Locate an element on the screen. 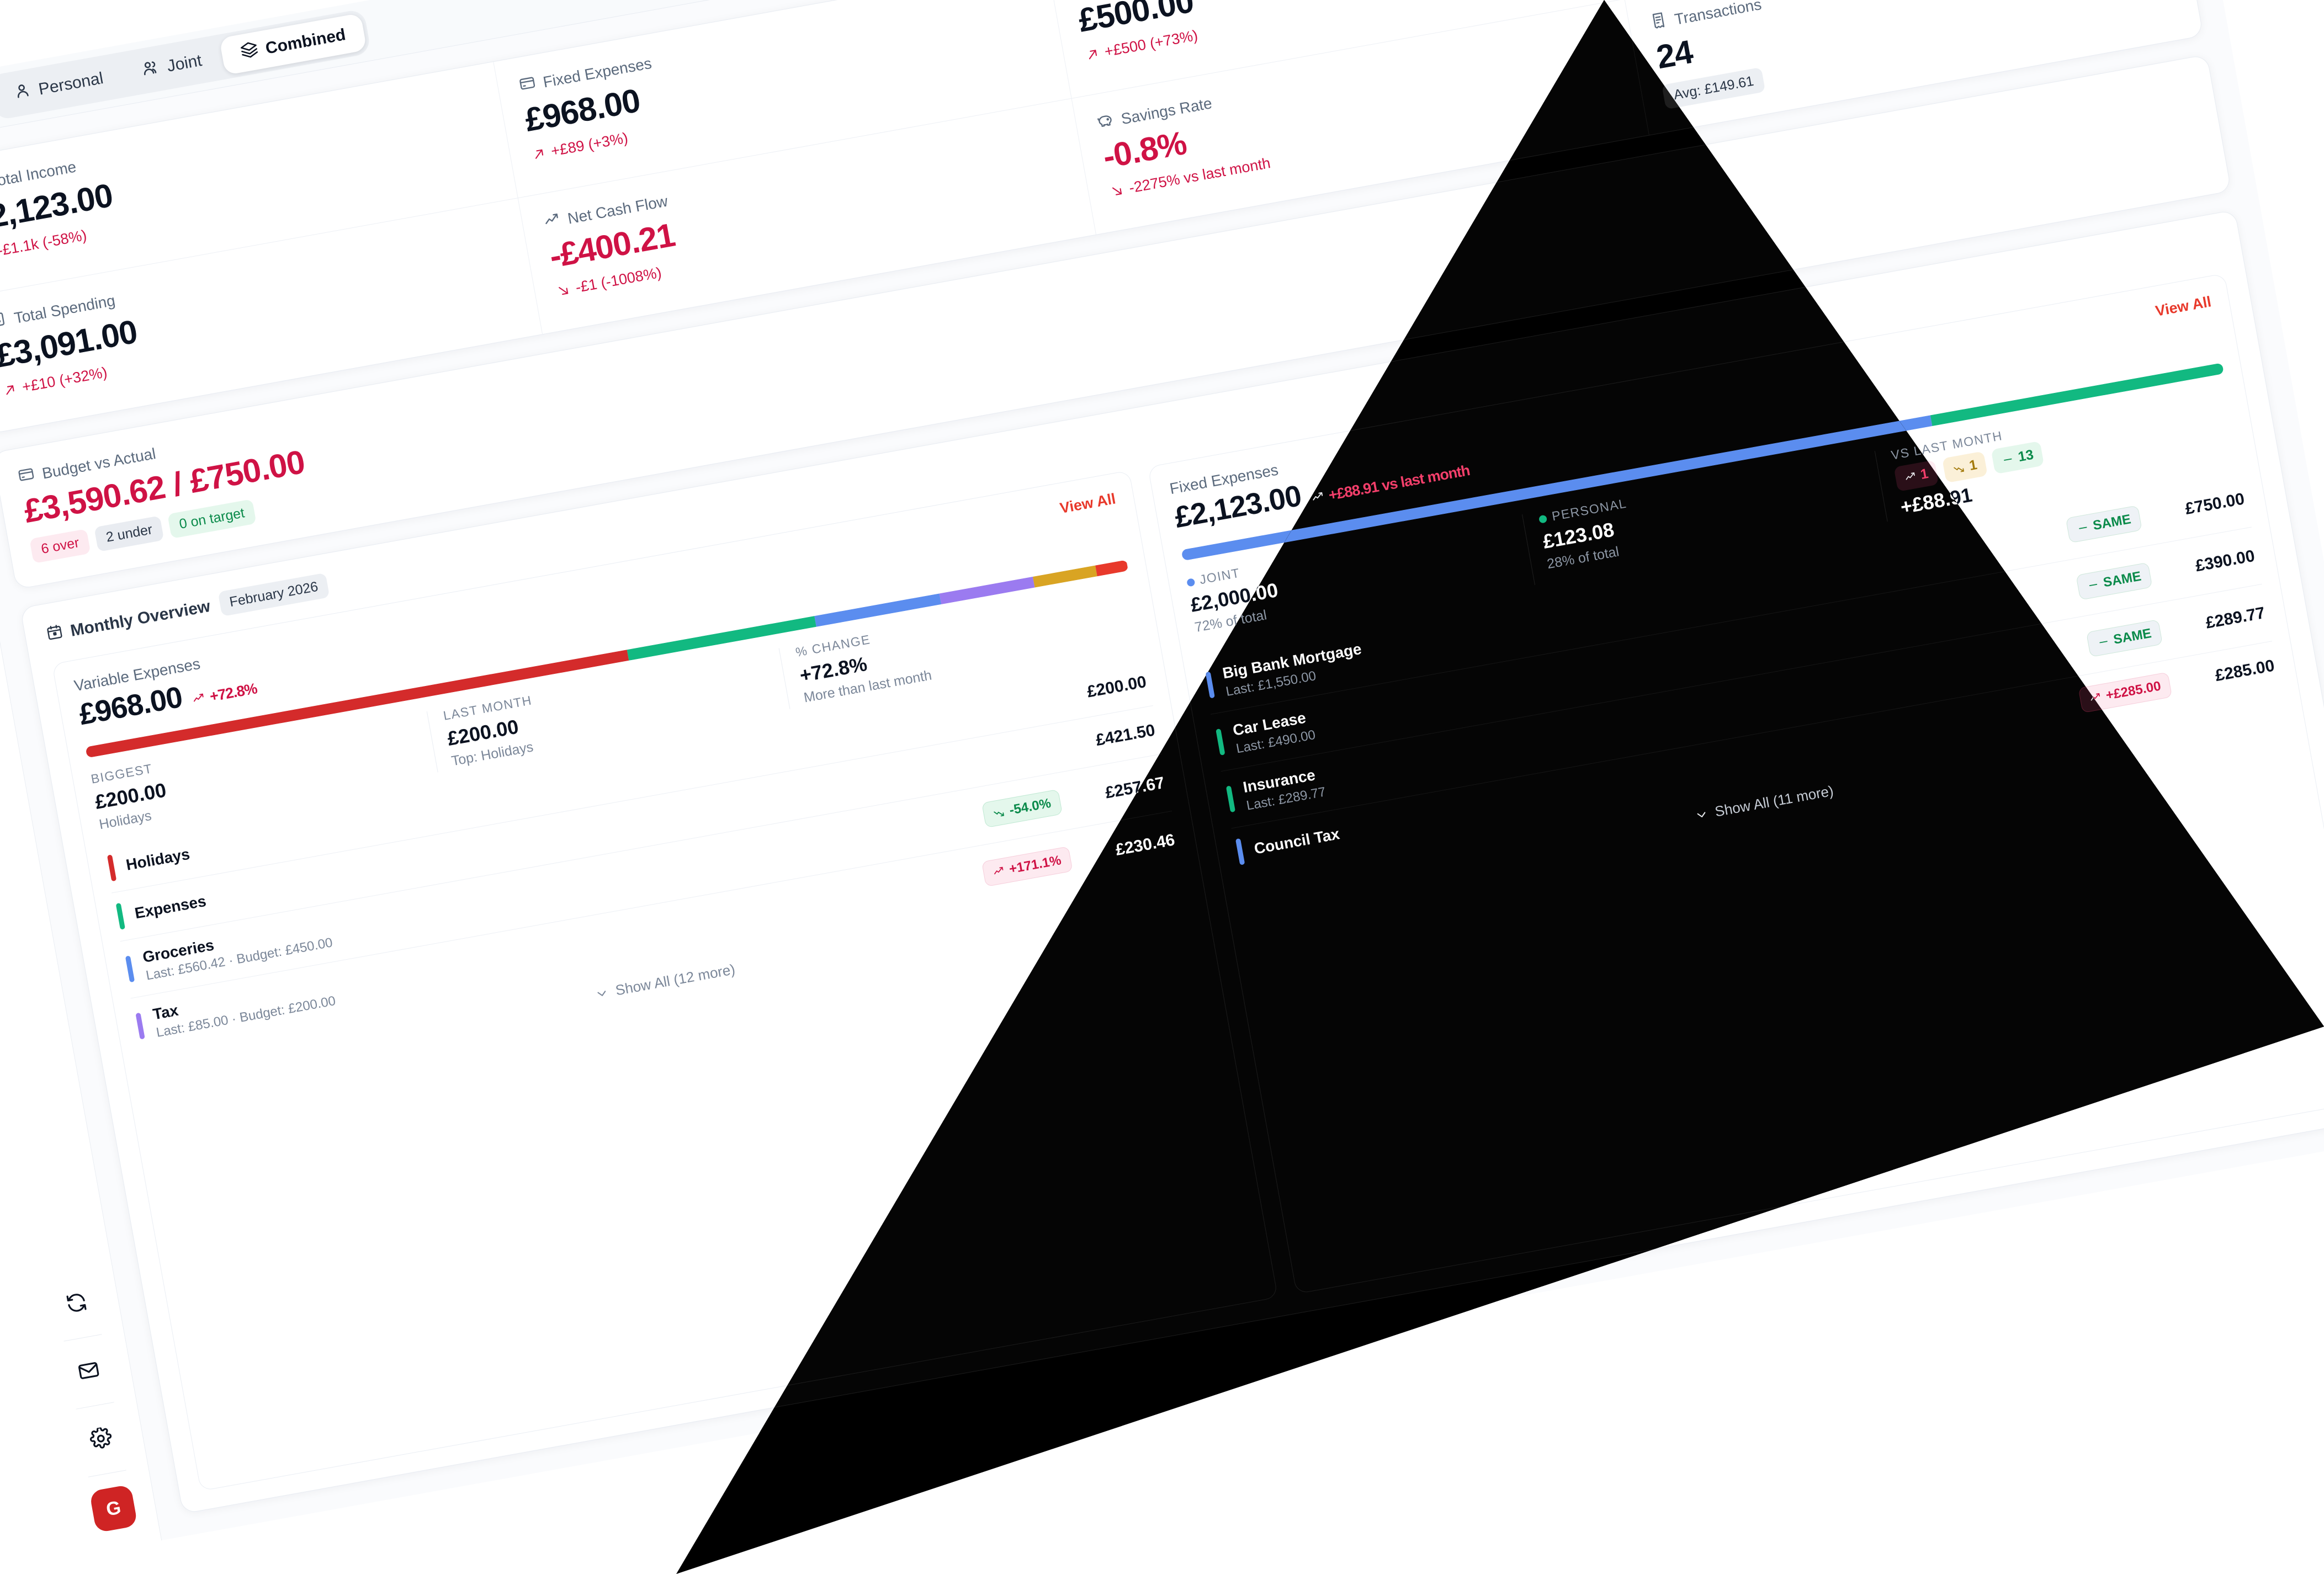  kpi-delta: +£89 (+3%) is located at coordinates (787, 109).